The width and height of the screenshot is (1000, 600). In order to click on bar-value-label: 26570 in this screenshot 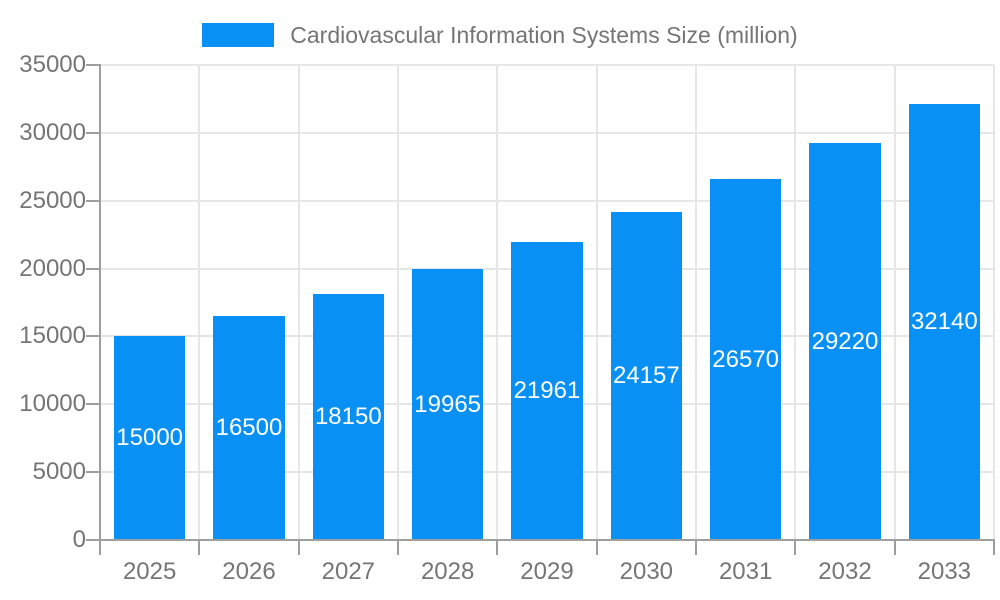, I will do `click(746, 359)`.